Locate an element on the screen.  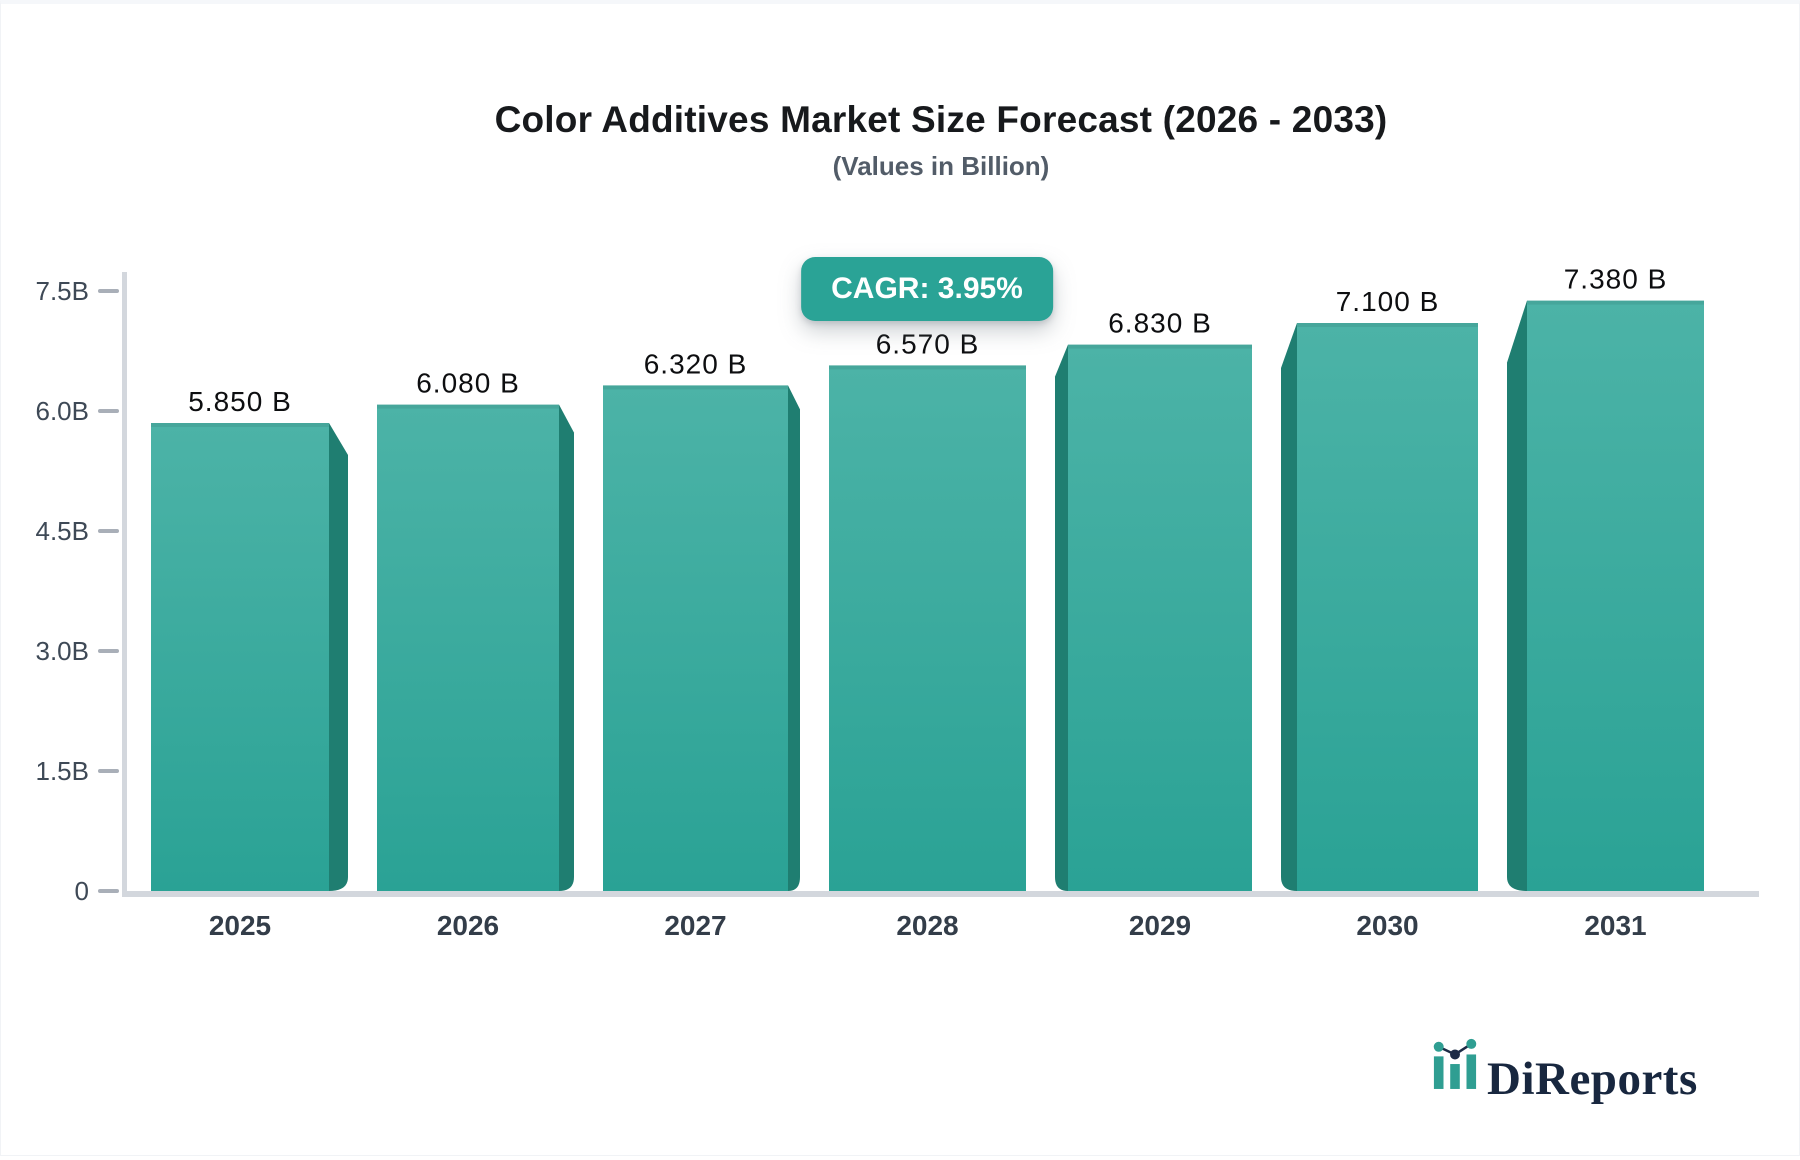
bar-group-2026: 6.080 B 2026 is located at coordinates (475, 654).